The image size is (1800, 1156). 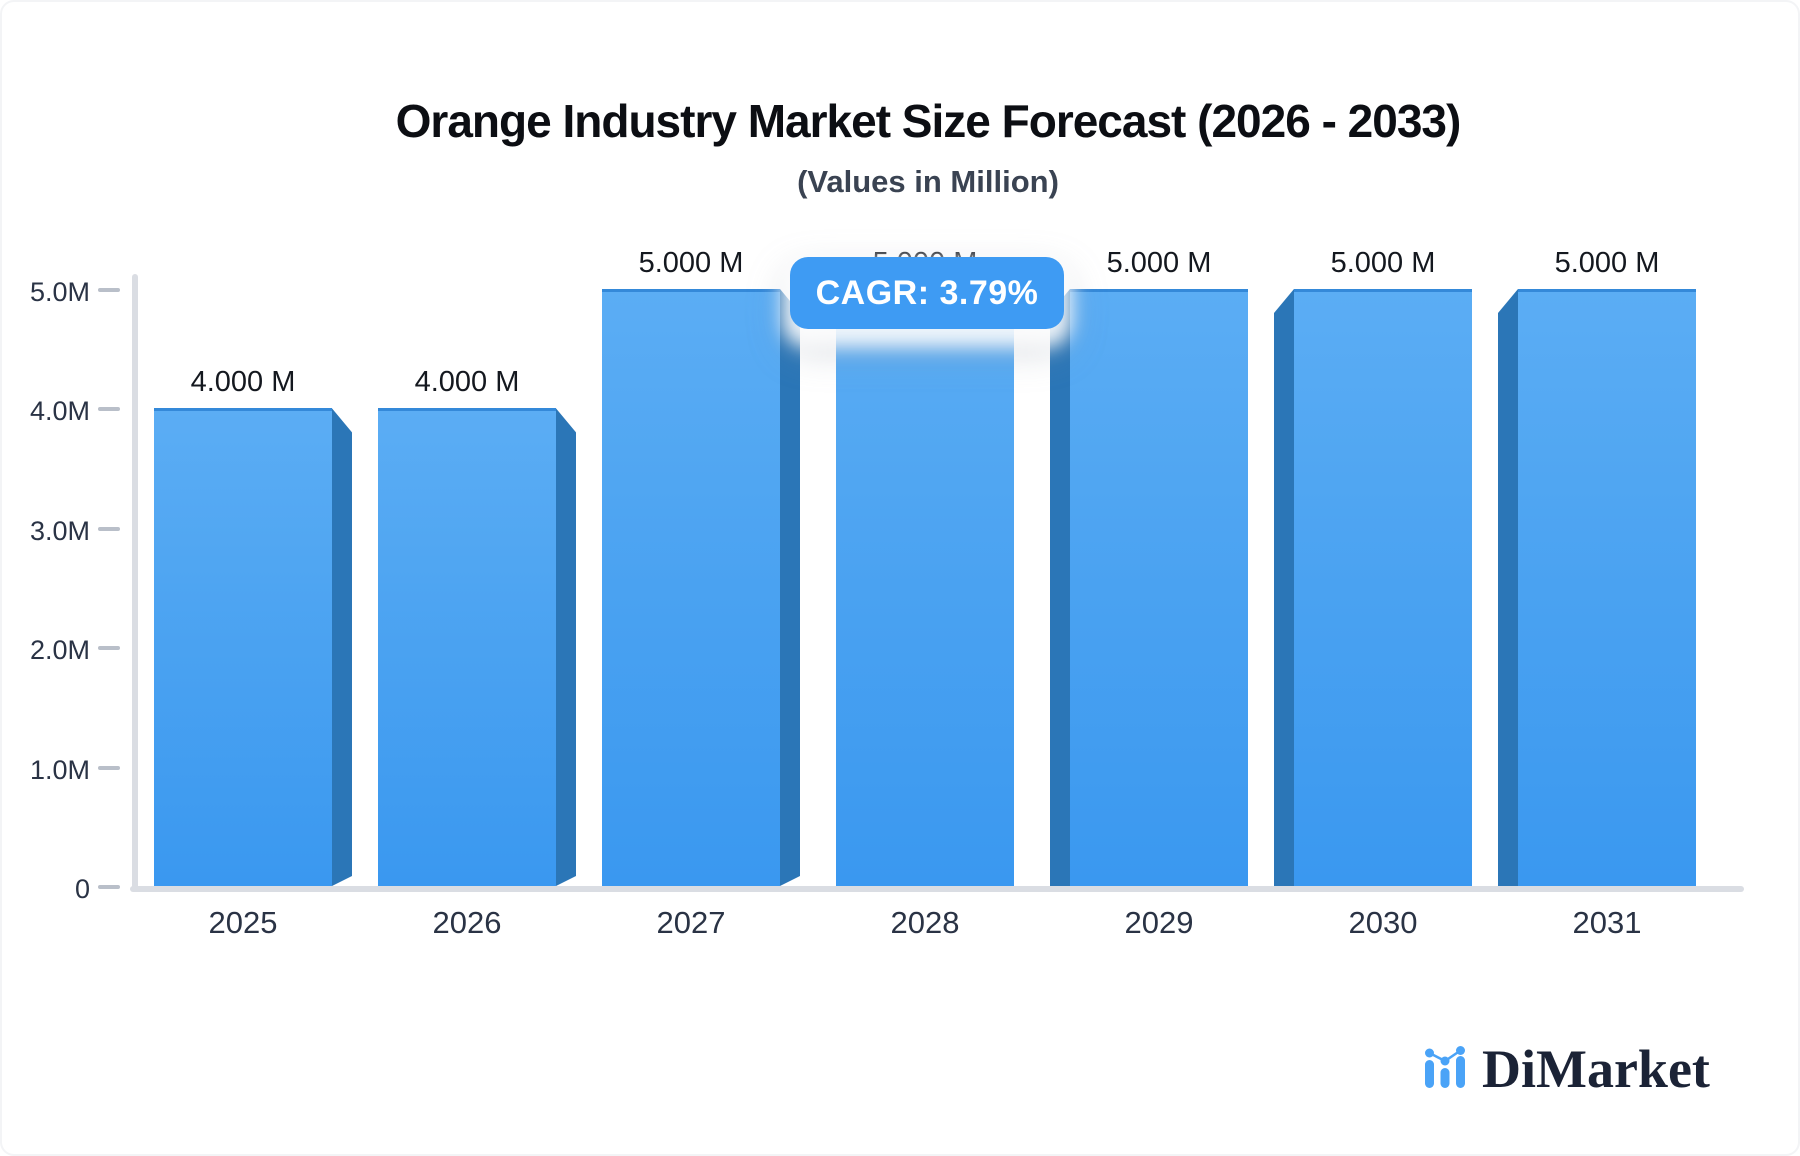 I want to click on bar-column-2027: 5.000 M 2027, so click(x=701, y=593).